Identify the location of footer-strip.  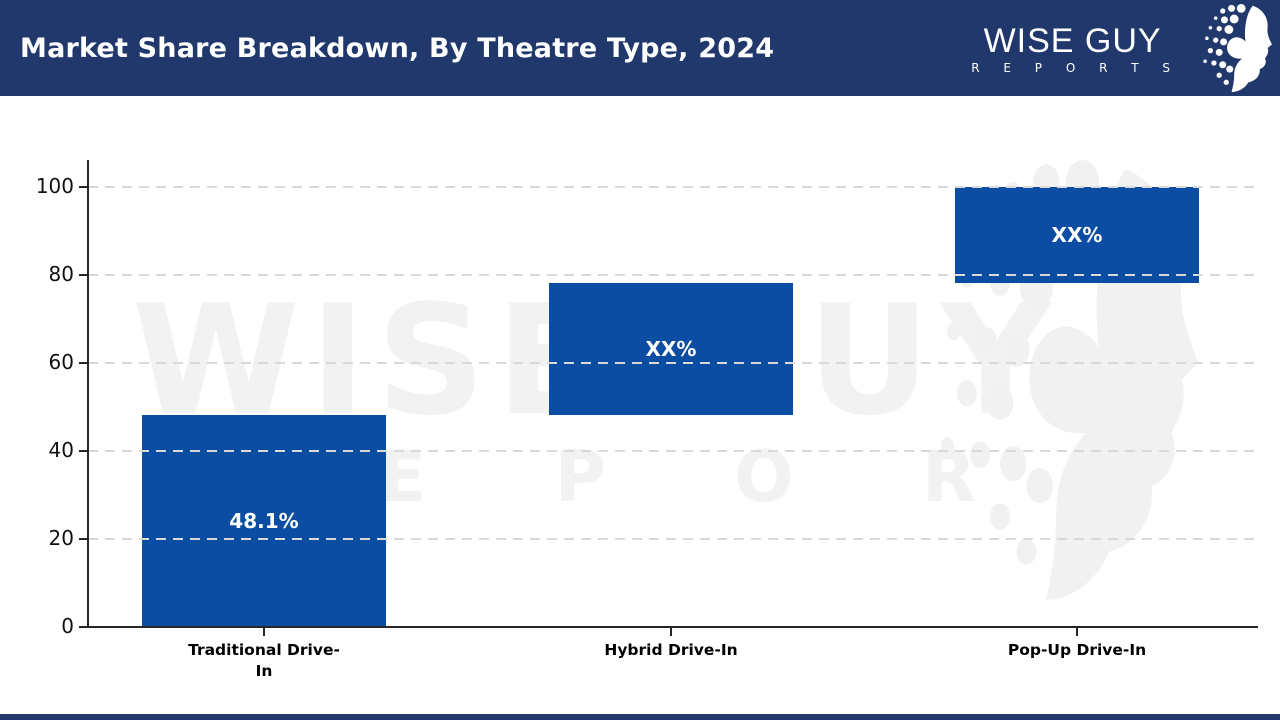
(640, 717).